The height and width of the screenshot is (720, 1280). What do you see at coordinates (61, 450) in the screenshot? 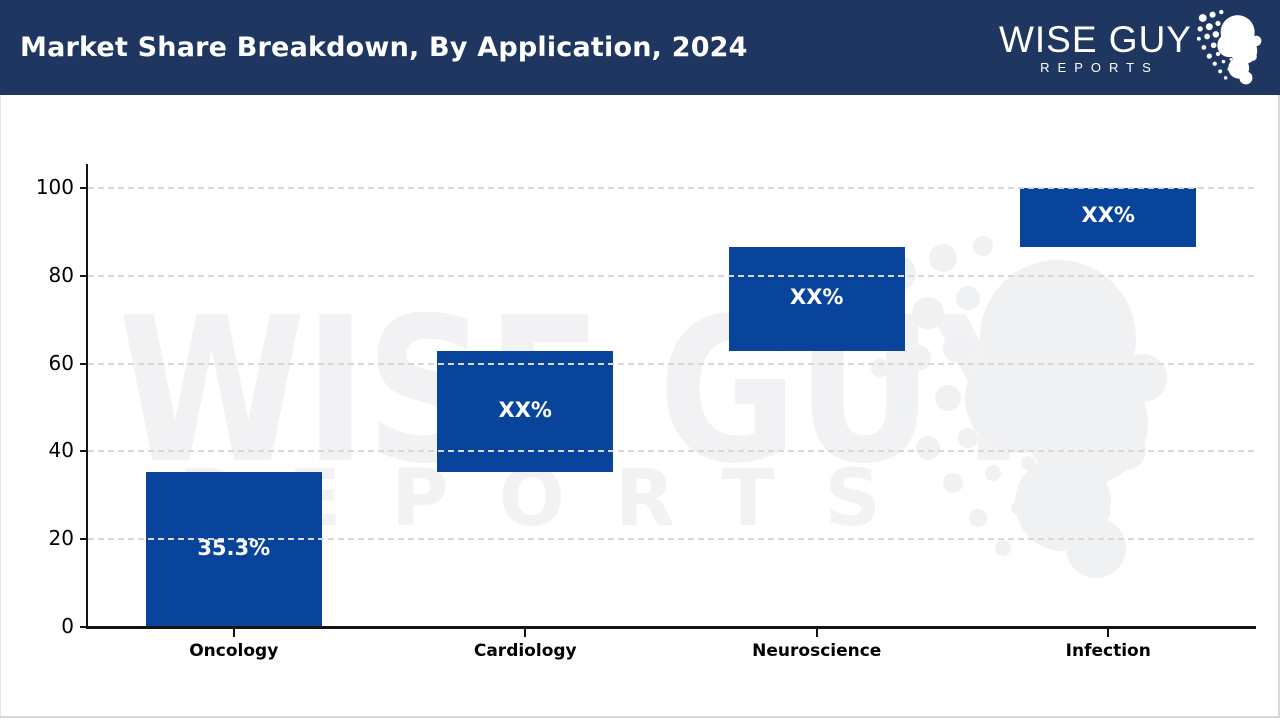
I see `y-tick-label: 40` at bounding box center [61, 450].